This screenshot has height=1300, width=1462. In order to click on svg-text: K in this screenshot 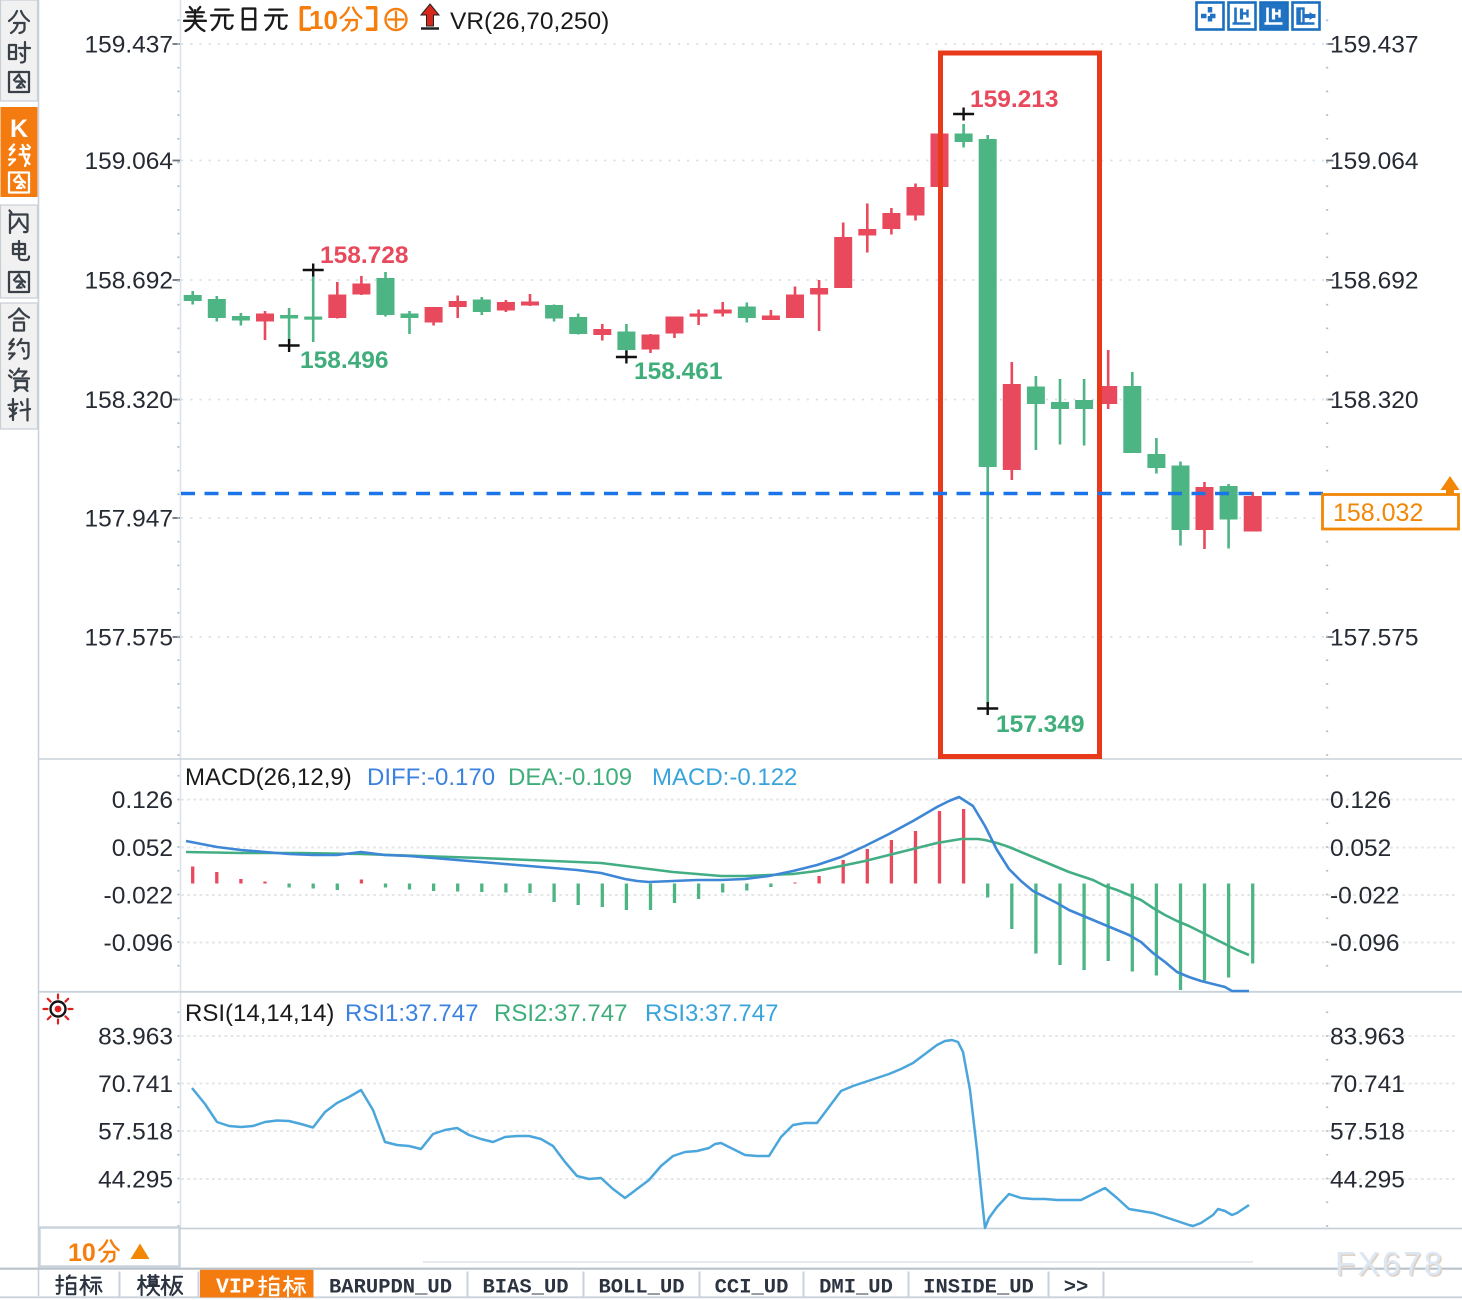, I will do `click(19, 129)`.